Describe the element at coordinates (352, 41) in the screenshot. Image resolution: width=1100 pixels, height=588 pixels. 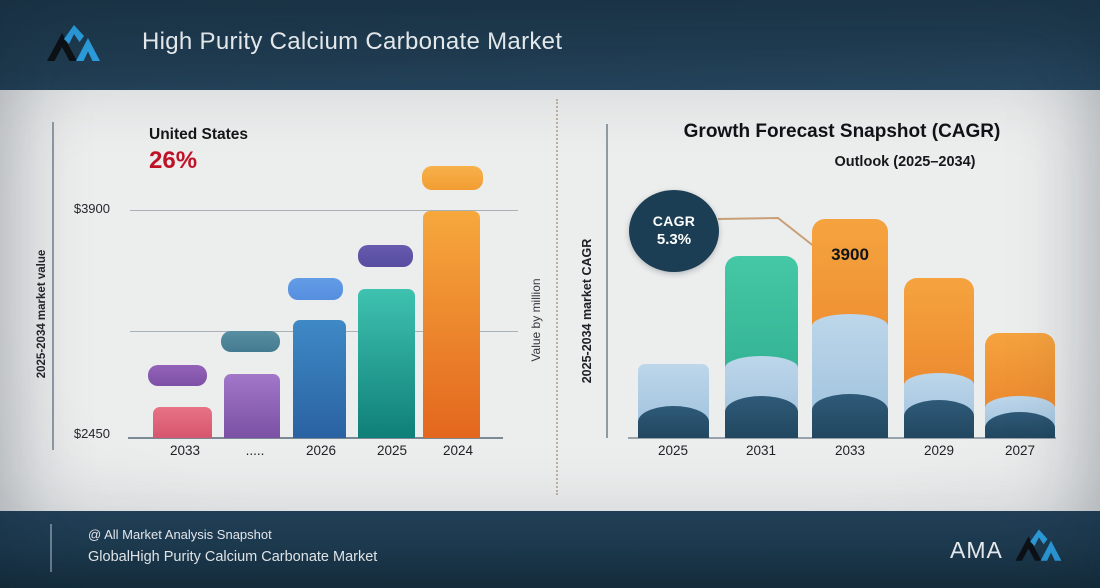
I see `page-title: High Purity Calcium Carbonate Market` at that location.